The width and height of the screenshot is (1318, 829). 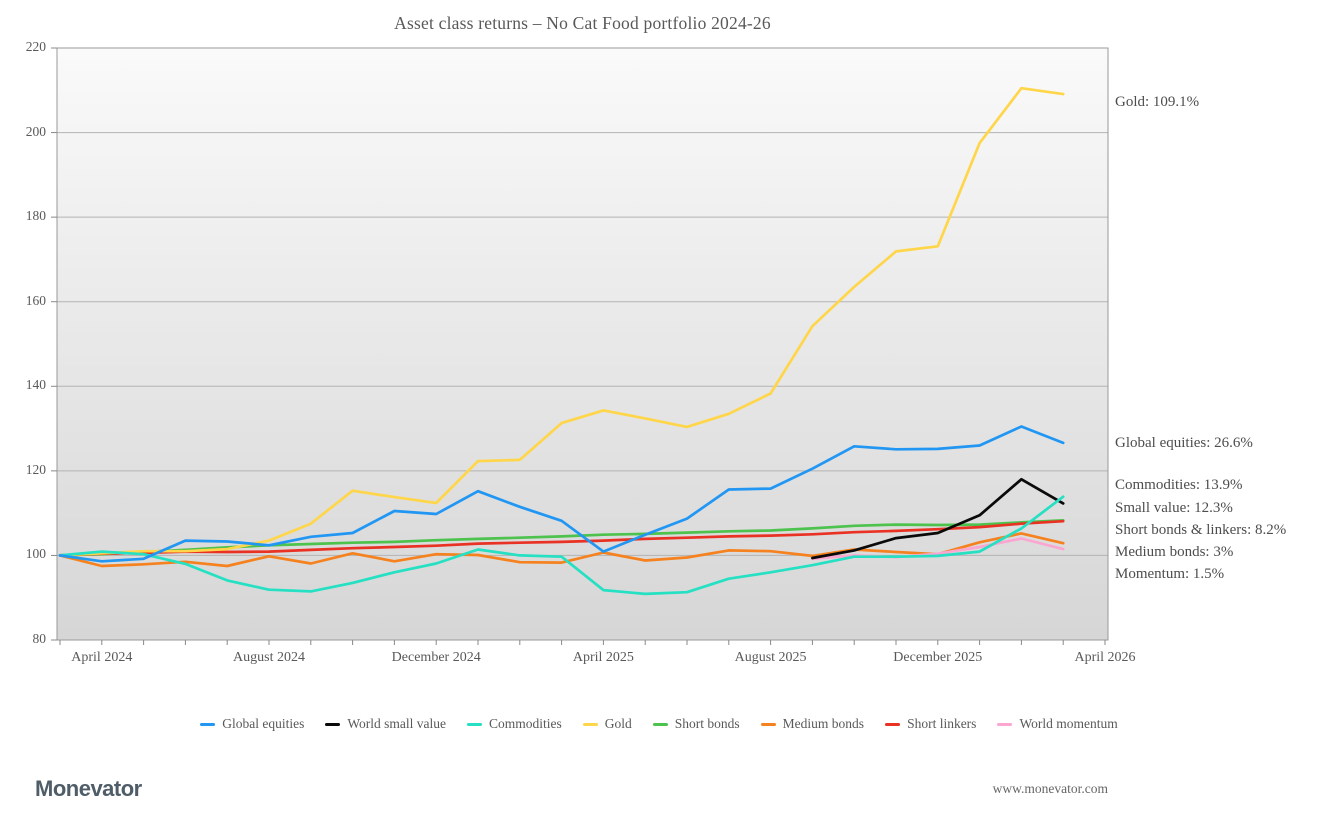 What do you see at coordinates (561, 550) in the screenshot?
I see `series-line-medium-bonds` at bounding box center [561, 550].